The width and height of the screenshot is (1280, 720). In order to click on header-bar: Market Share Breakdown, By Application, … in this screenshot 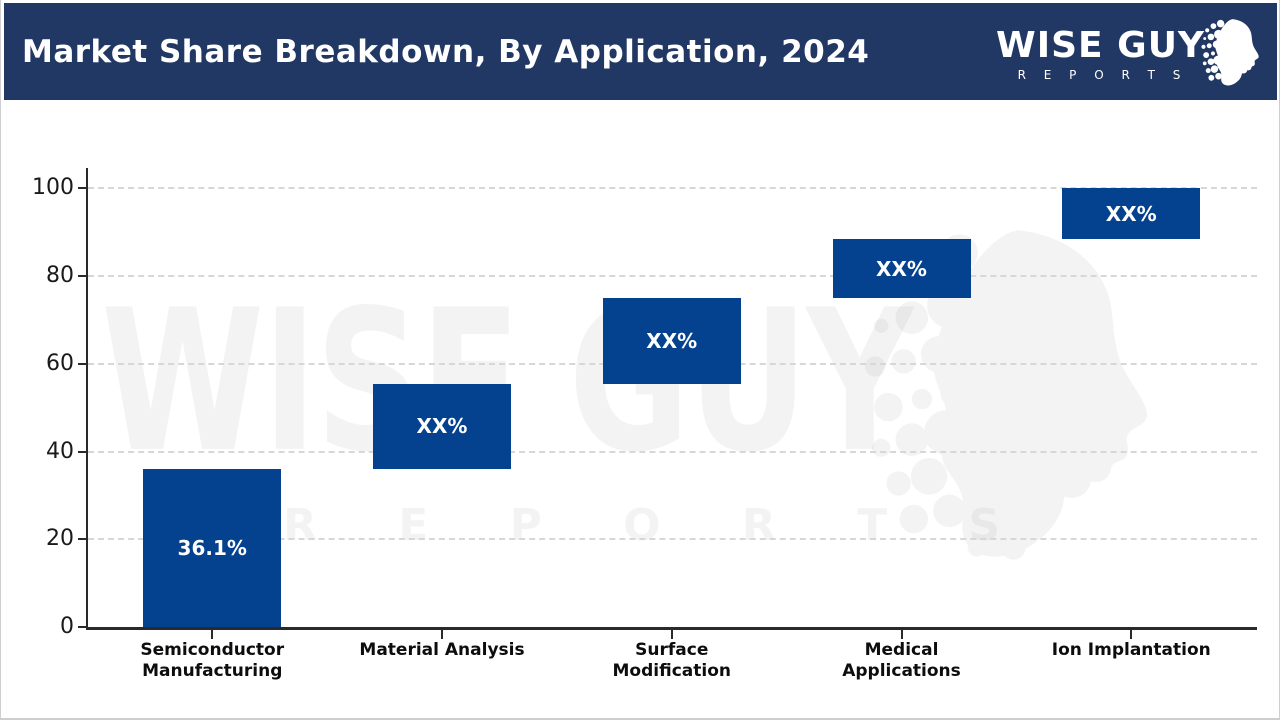, I will do `click(640, 51)`.